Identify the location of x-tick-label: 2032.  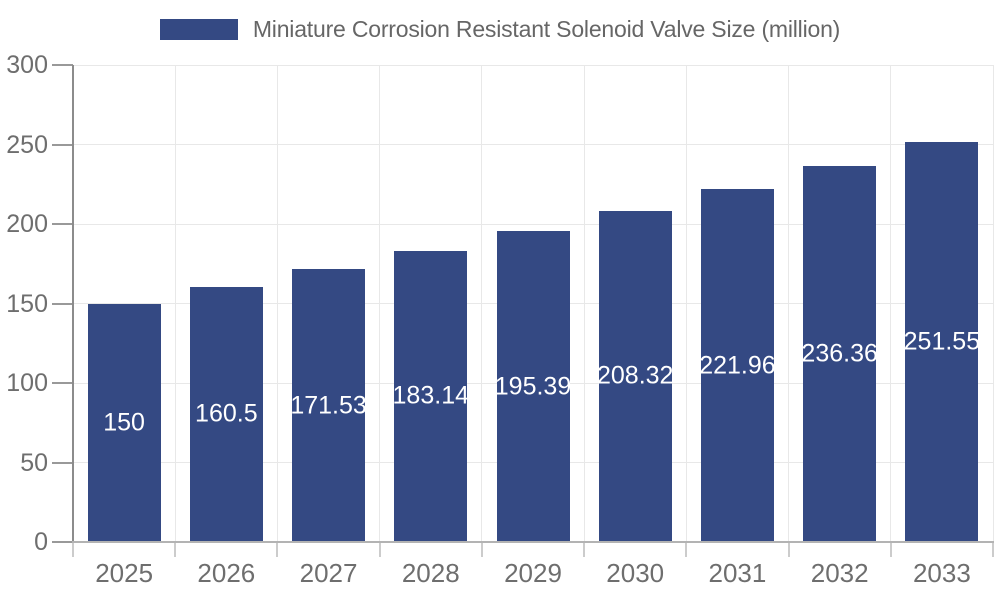
(839, 573).